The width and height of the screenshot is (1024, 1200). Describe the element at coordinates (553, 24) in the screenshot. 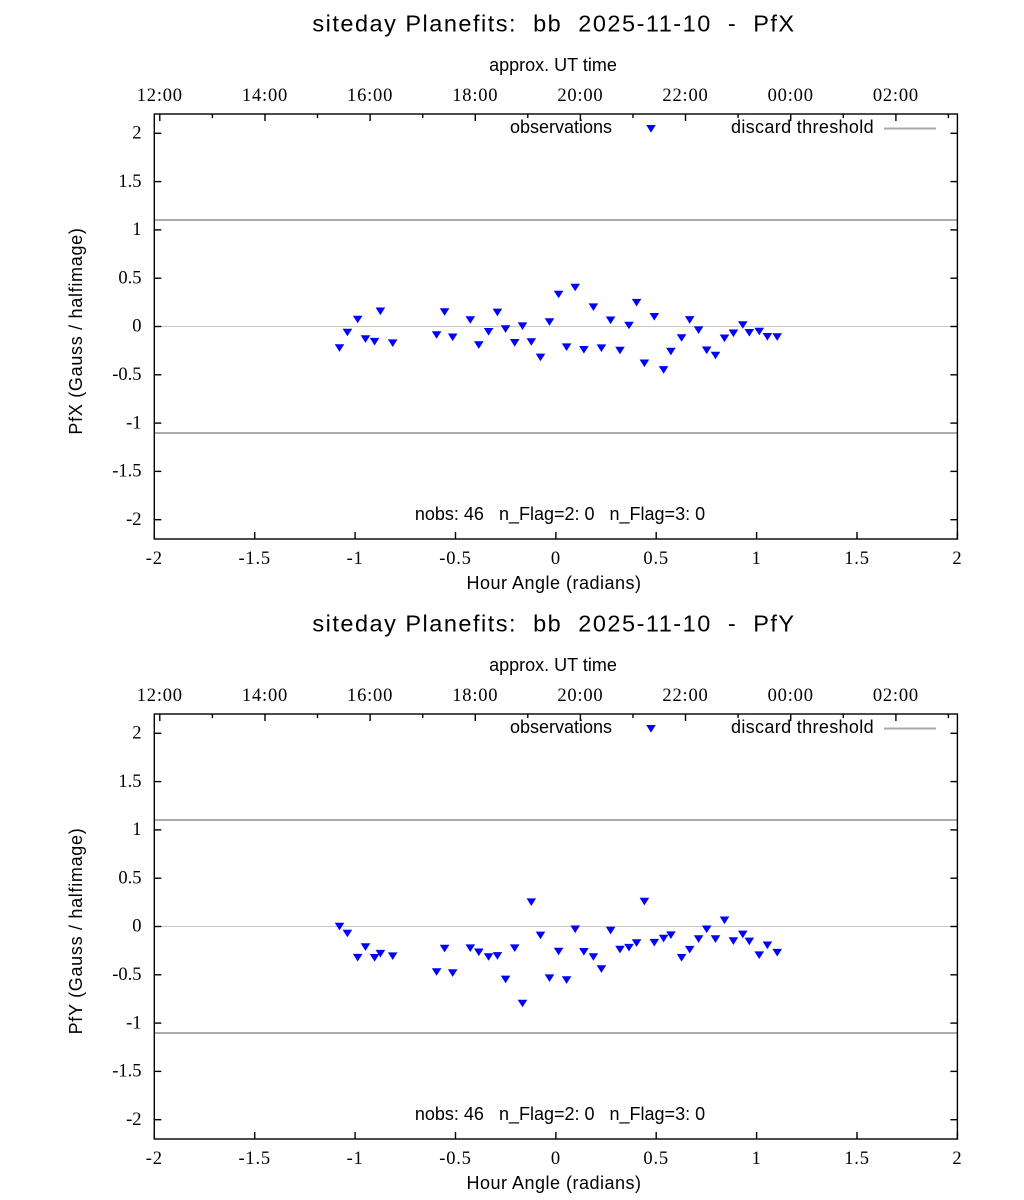

I see `svg-text:siteday Planefits: bb 2025-1: siteday Planefits: bb 2025-11-10 - PfX` at that location.